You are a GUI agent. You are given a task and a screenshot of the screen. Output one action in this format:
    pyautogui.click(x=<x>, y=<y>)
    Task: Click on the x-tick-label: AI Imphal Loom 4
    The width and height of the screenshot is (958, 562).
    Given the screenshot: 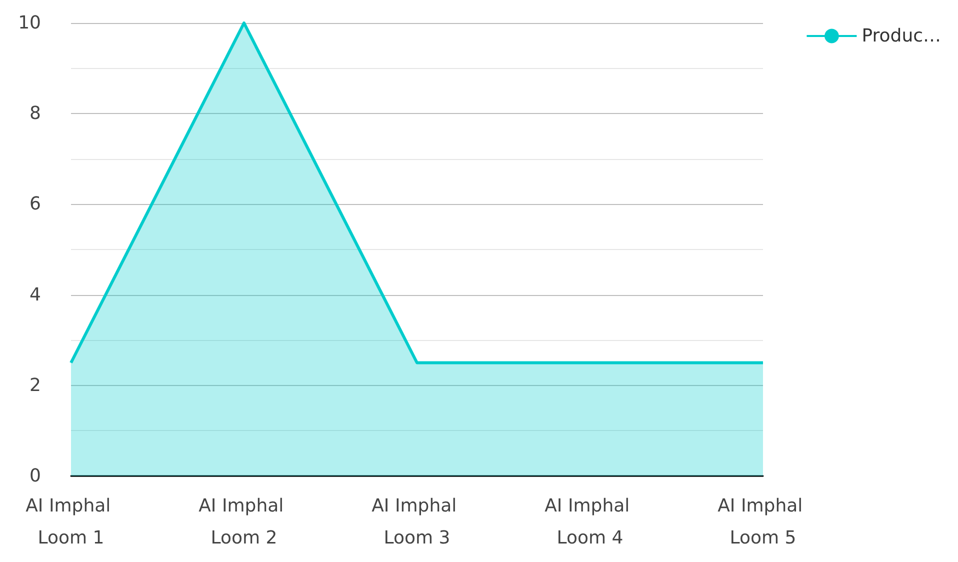 What is the action you would take?
    pyautogui.click(x=590, y=522)
    